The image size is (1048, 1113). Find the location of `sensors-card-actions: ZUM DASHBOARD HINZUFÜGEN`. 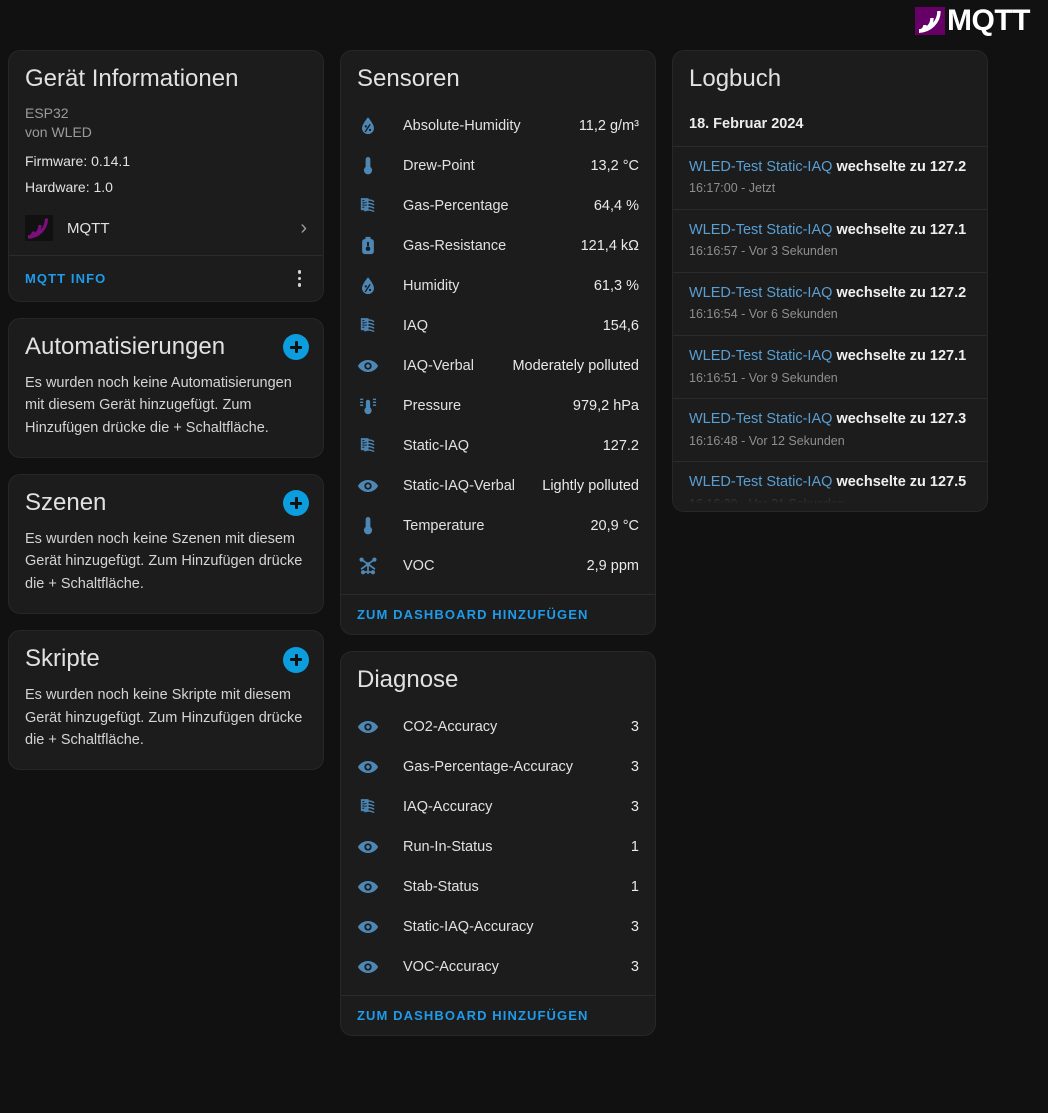

sensors-card-actions: ZUM DASHBOARD HINZUFÜGEN is located at coordinates (498, 613).